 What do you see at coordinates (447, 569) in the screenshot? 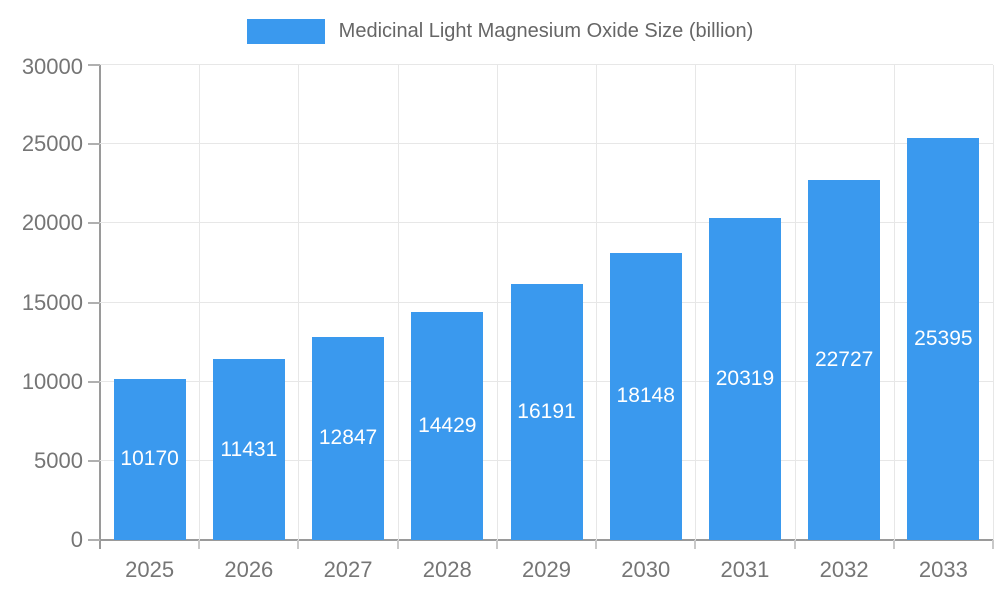
I see `x-tick-label: 2028` at bounding box center [447, 569].